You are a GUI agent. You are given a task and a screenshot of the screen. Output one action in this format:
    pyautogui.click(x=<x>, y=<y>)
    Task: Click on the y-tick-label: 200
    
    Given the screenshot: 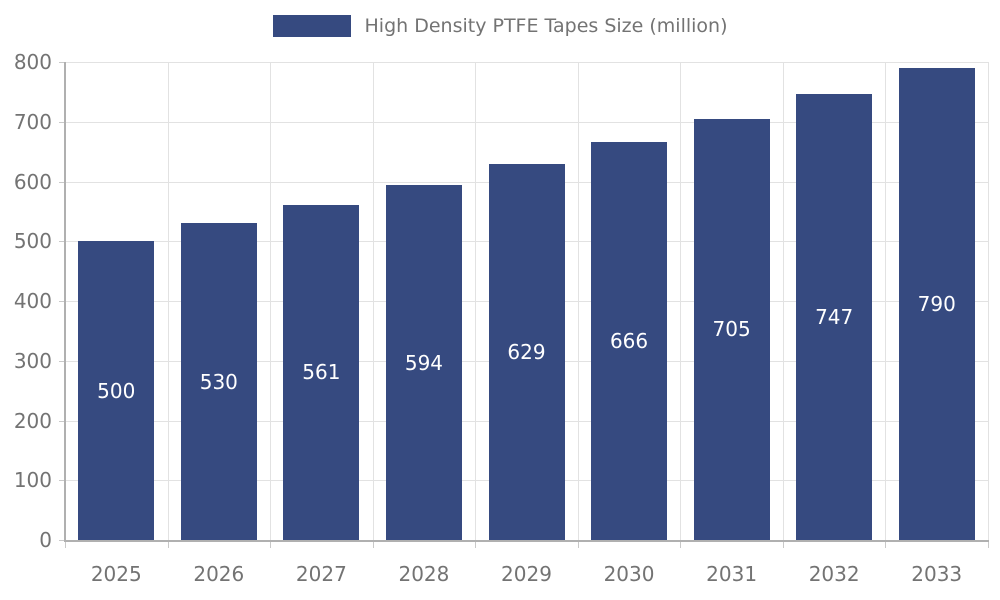 What is the action you would take?
    pyautogui.click(x=32, y=420)
    